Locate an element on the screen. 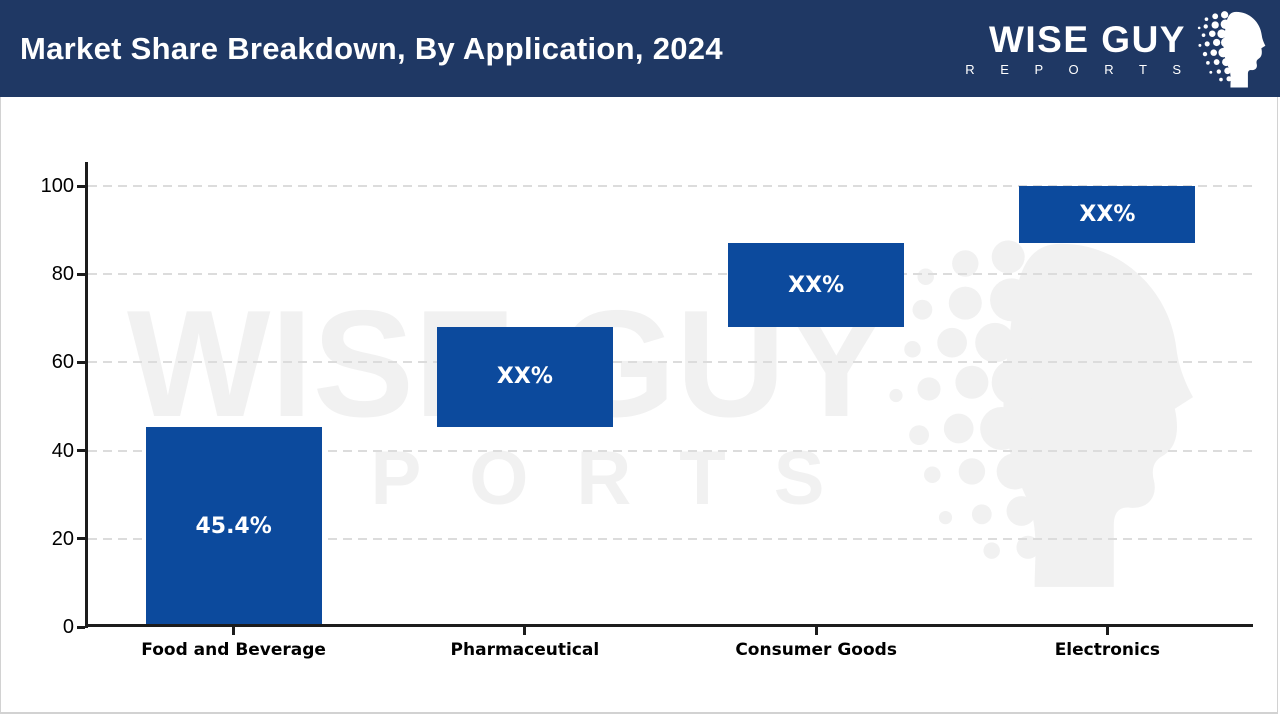  logo-wordmark: WISE GUY R E P O R T S is located at coordinates (1075, 49).